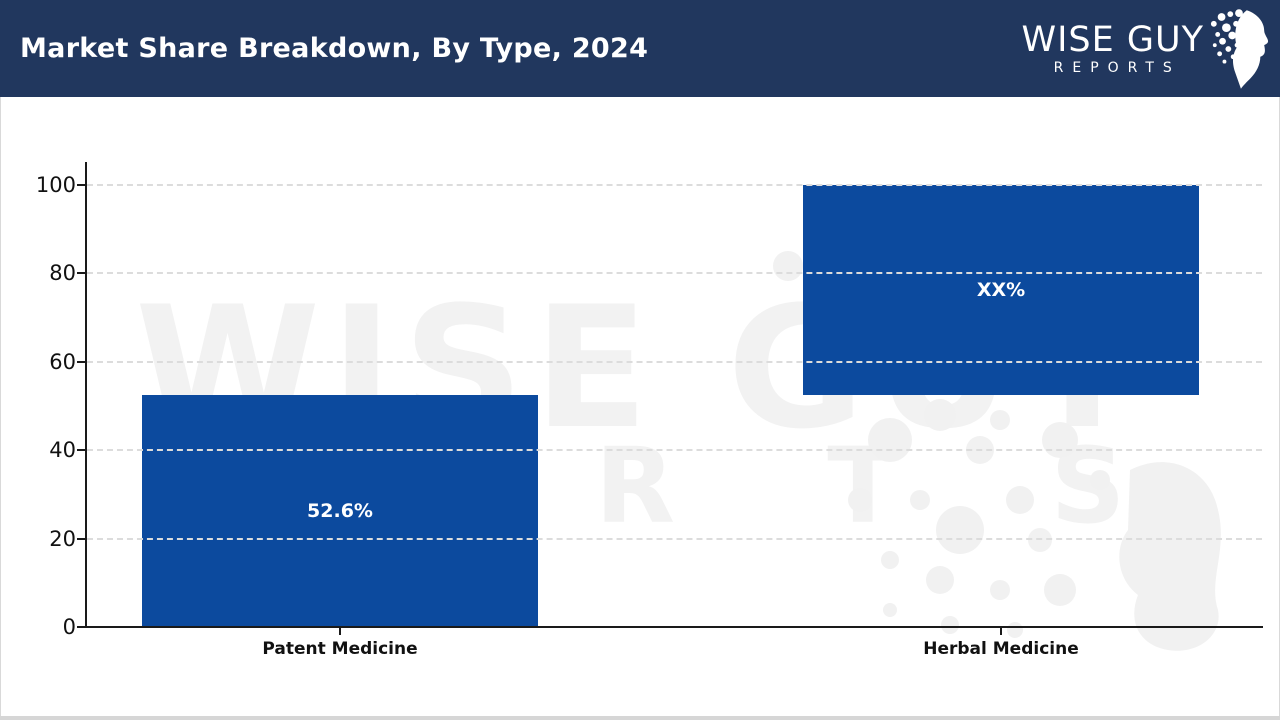 The image size is (1280, 720). Describe the element at coordinates (0, 408) in the screenshot. I see `page-border-left` at that location.